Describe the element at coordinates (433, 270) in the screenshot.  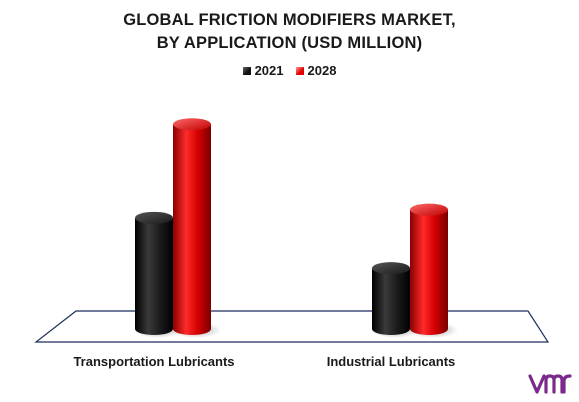
I see `bar-2028-industrial` at that location.